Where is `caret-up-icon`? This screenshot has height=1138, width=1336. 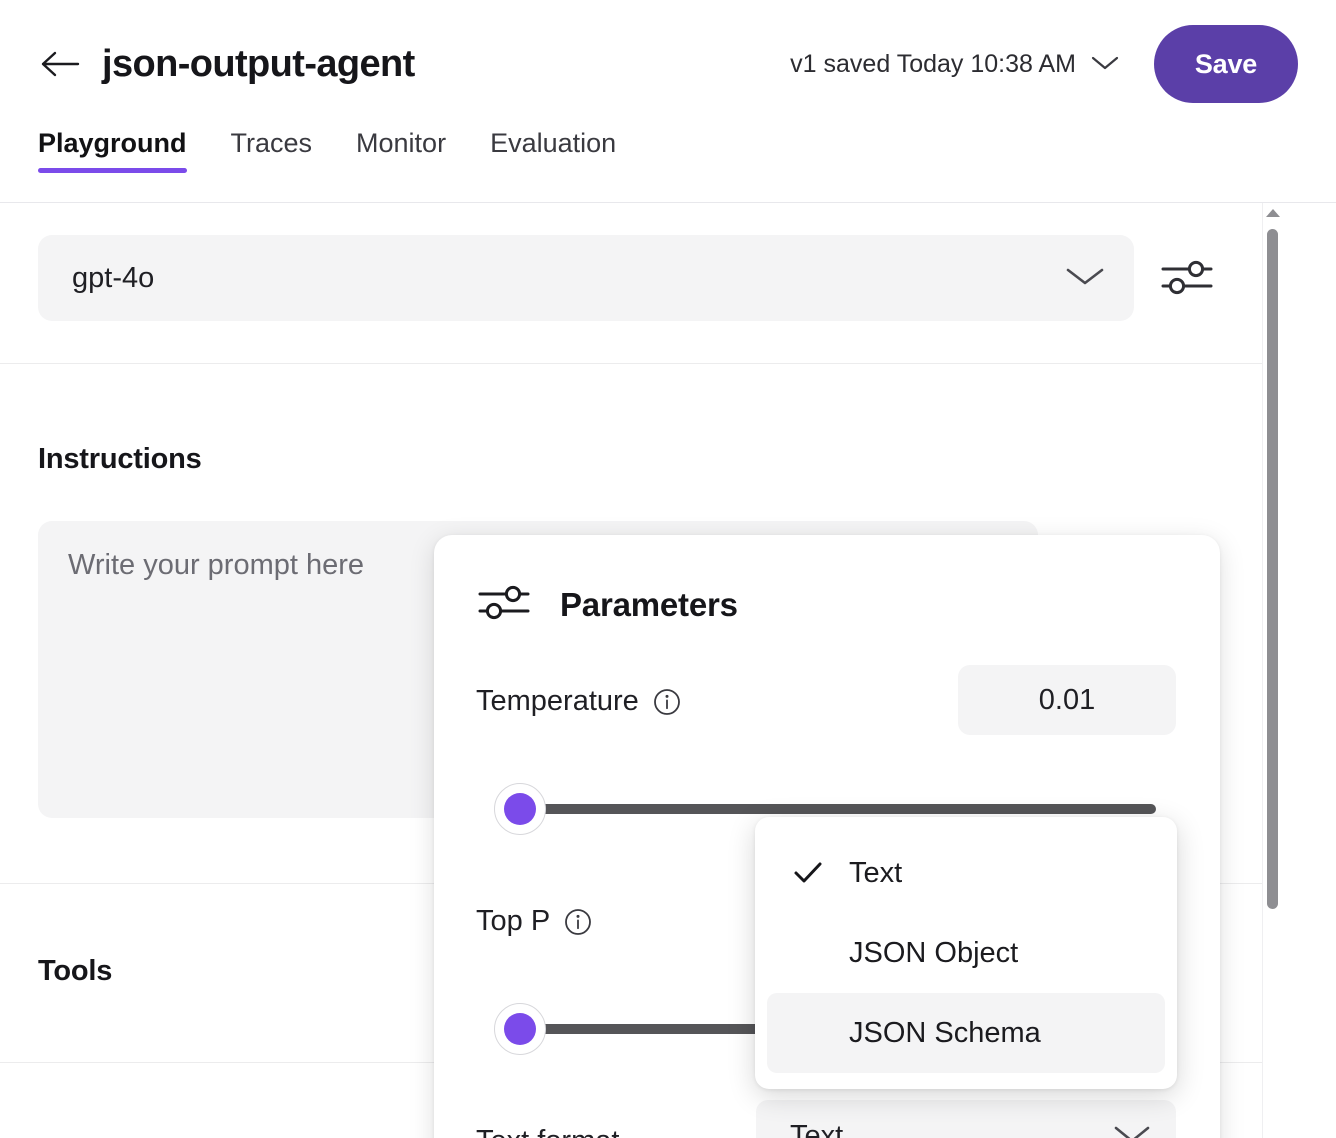 caret-up-icon is located at coordinates (1272, 213).